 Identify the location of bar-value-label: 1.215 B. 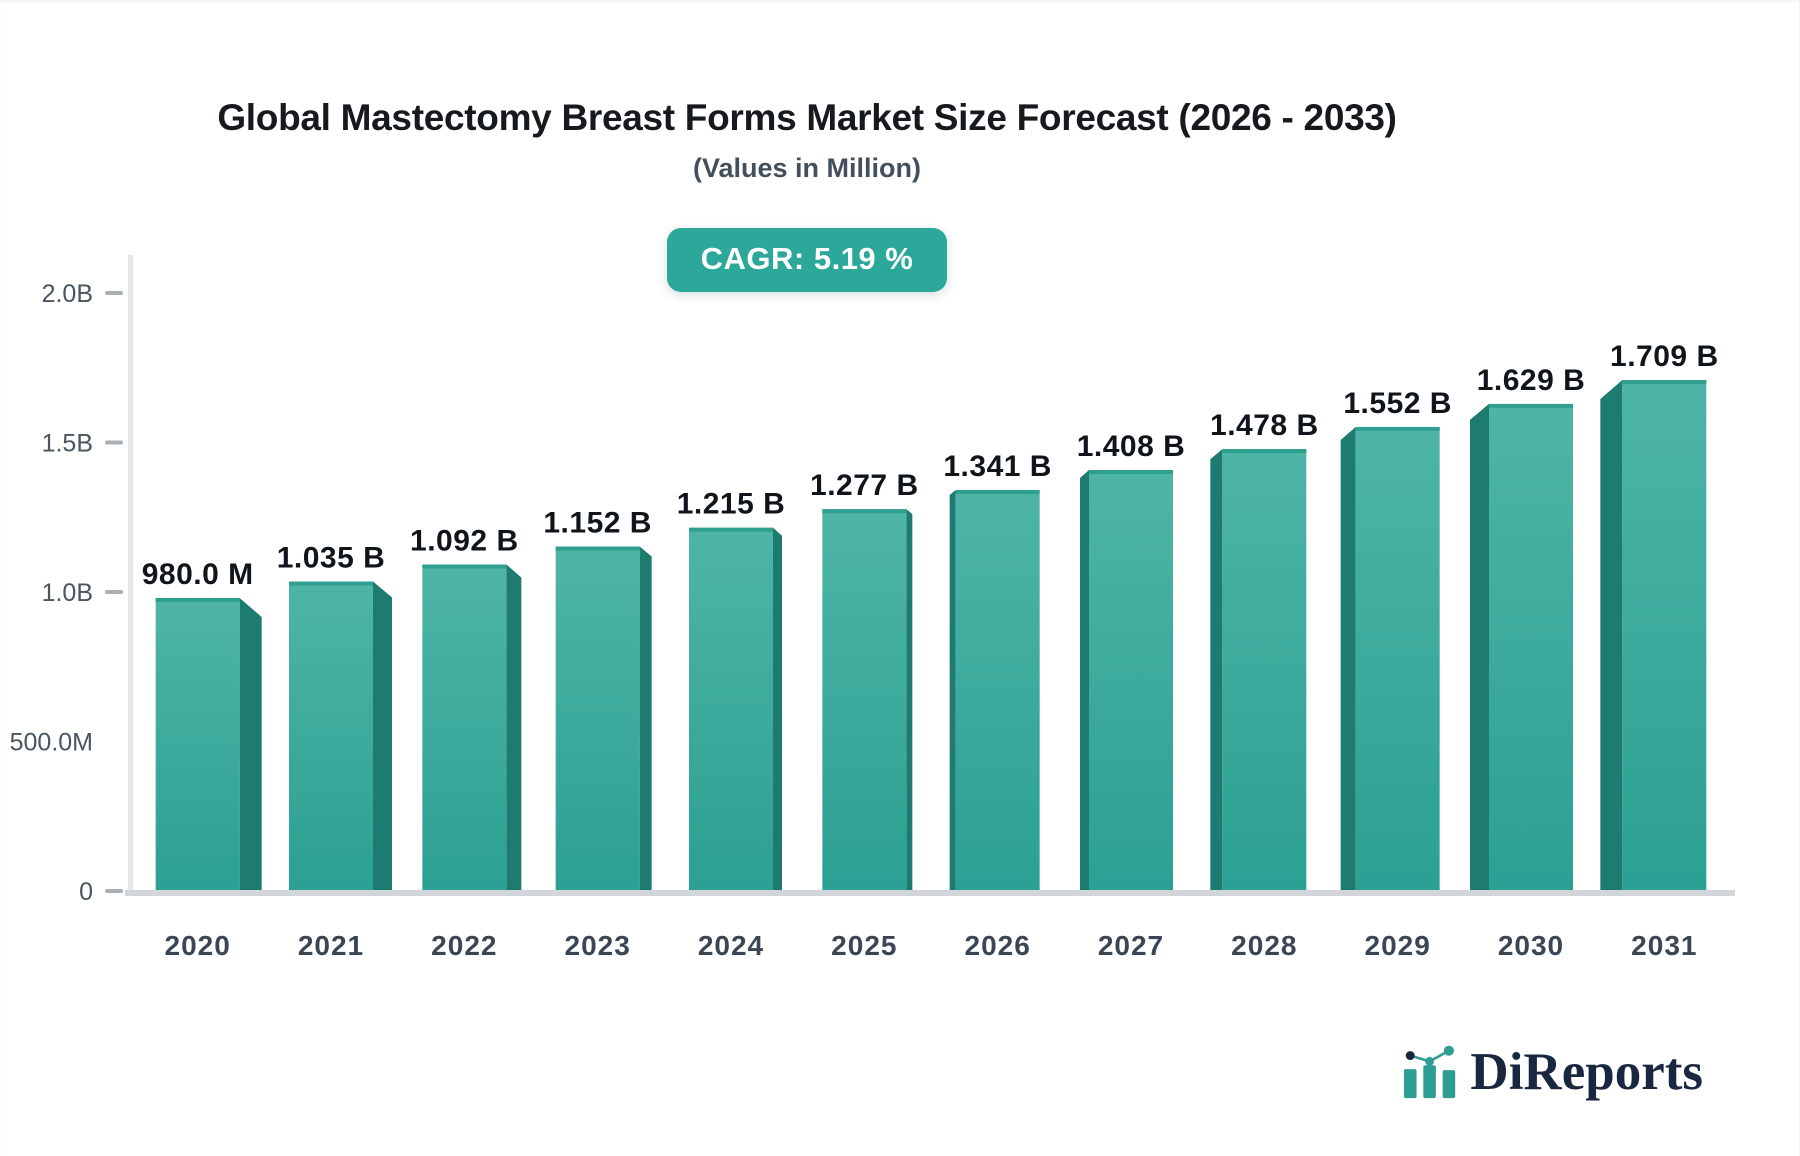
(731, 504).